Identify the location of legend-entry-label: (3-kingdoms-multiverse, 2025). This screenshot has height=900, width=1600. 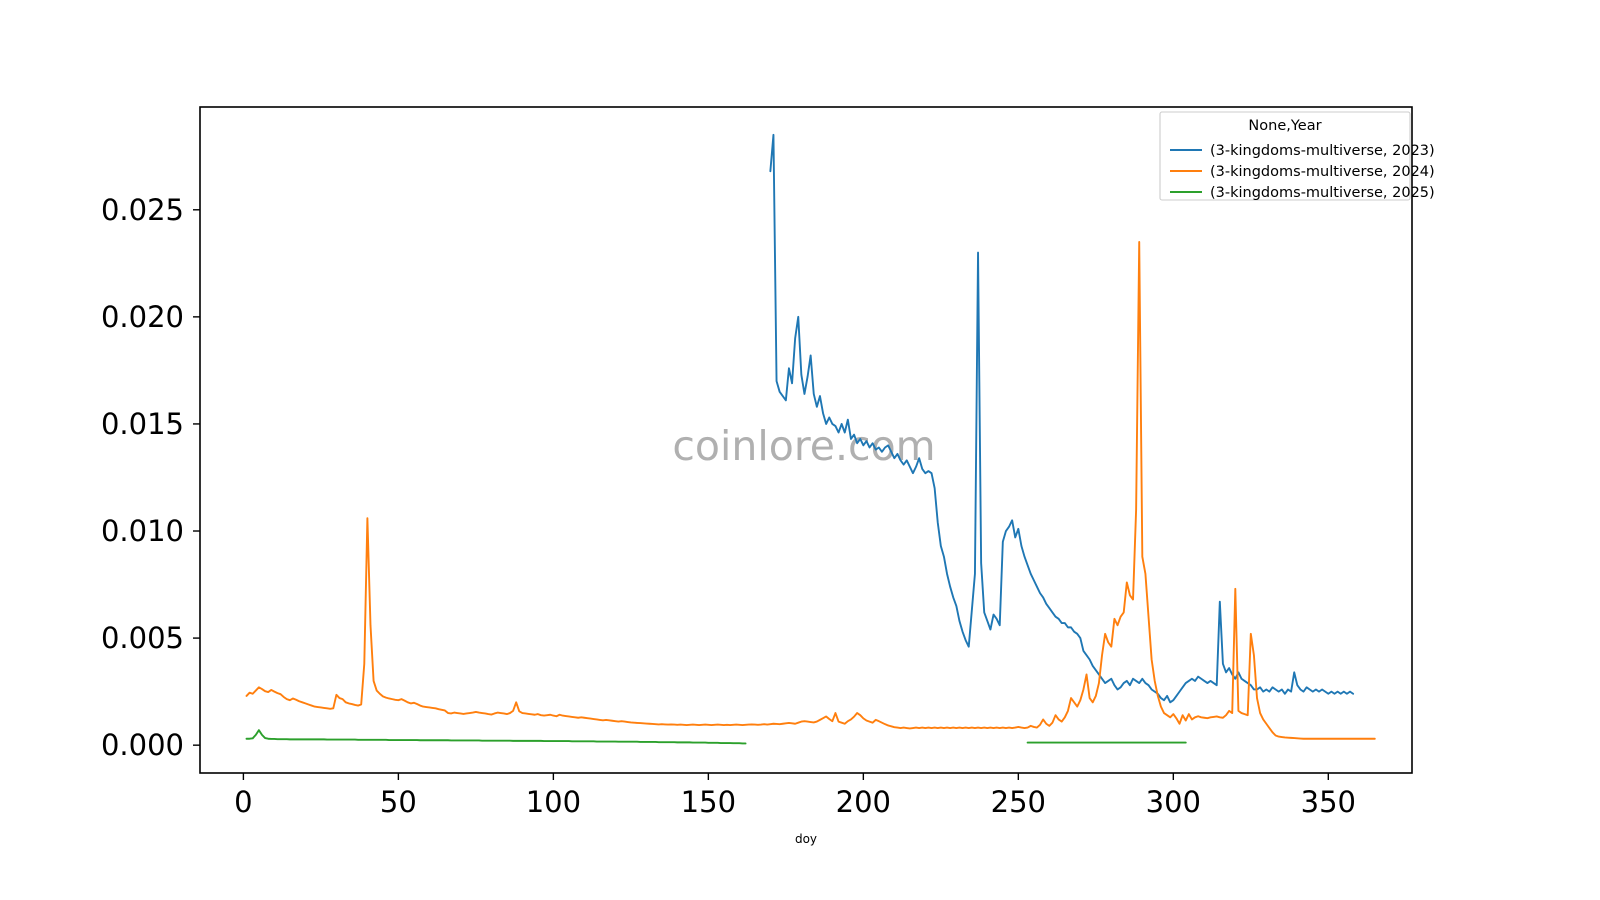
(1322, 193).